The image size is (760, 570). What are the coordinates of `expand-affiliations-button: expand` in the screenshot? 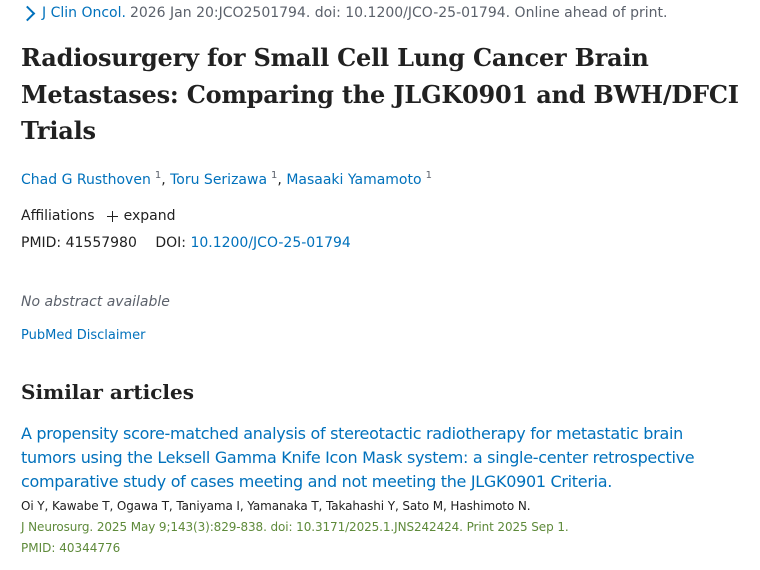 It's located at (141, 216).